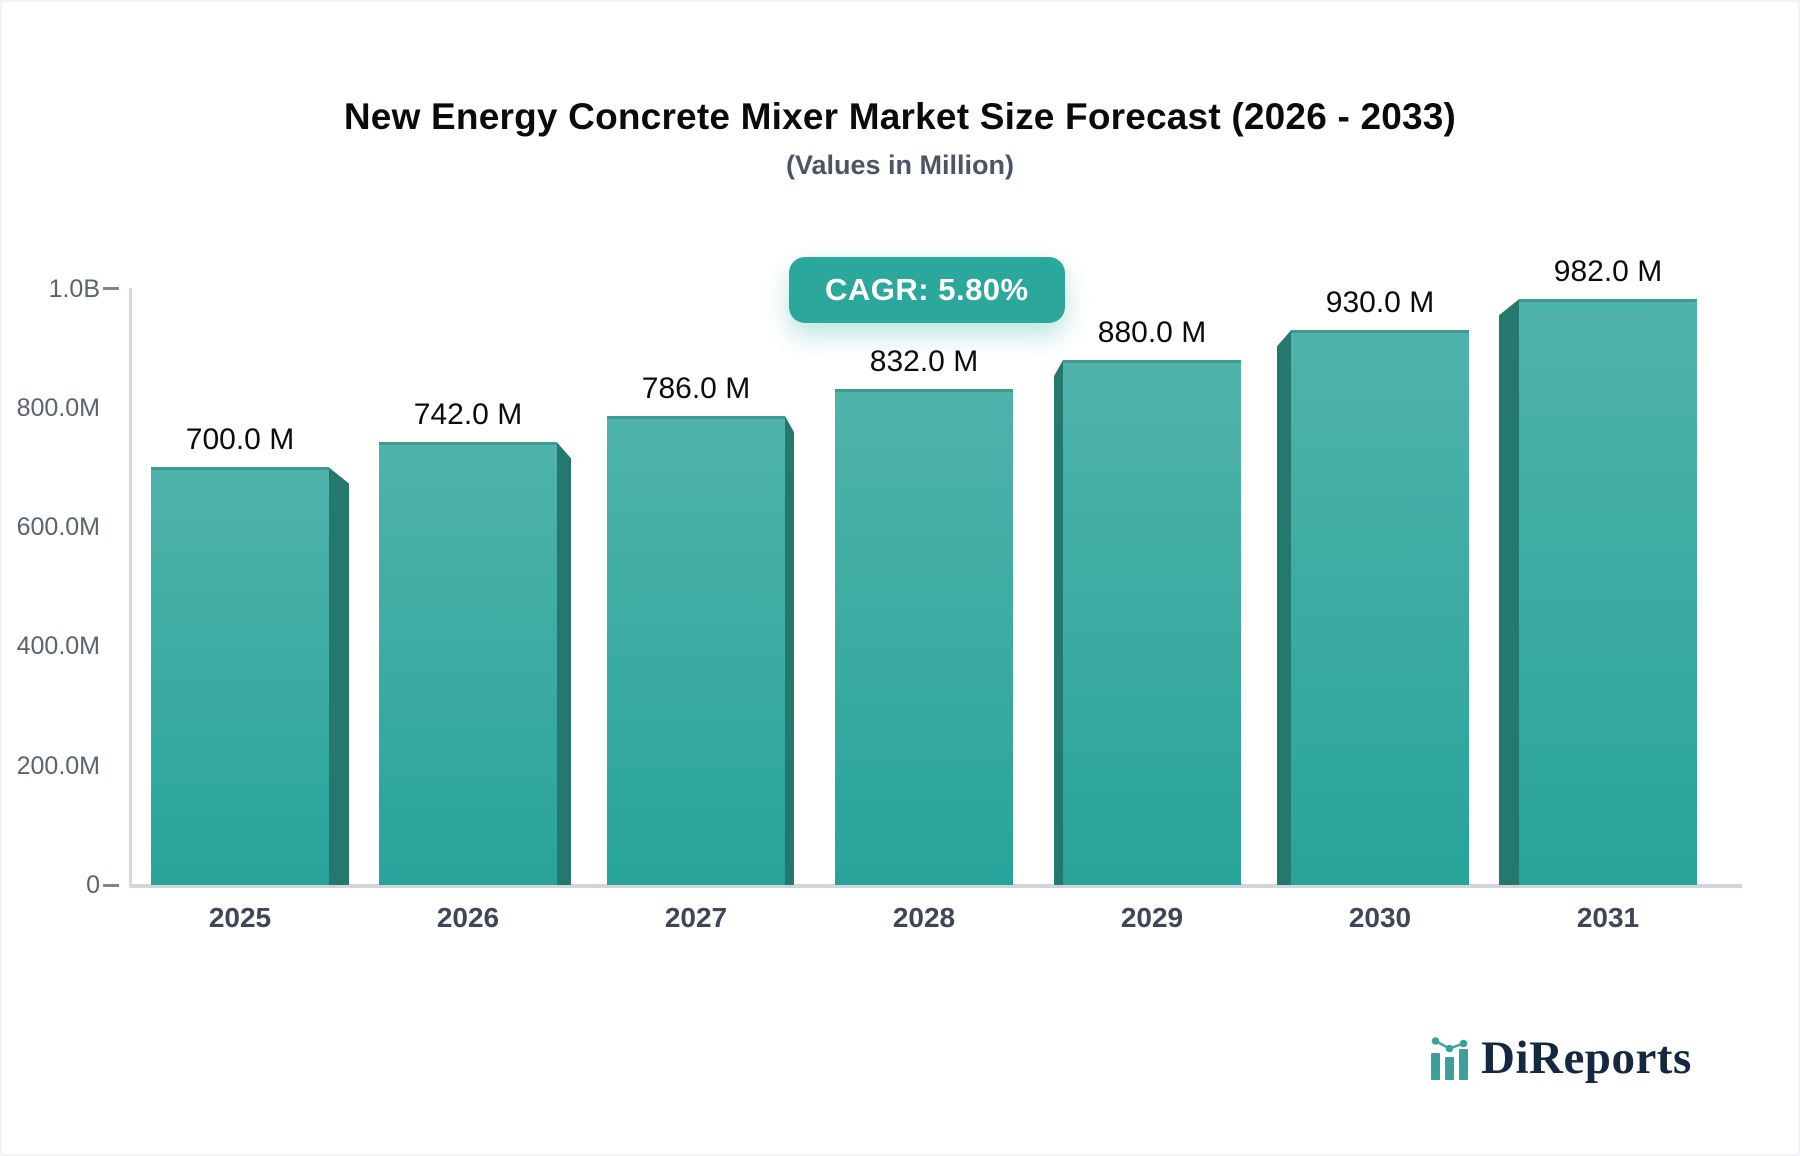 Image resolution: width=1800 pixels, height=1156 pixels. What do you see at coordinates (1608, 917) in the screenshot?
I see `x-axis-label-2031: 2031` at bounding box center [1608, 917].